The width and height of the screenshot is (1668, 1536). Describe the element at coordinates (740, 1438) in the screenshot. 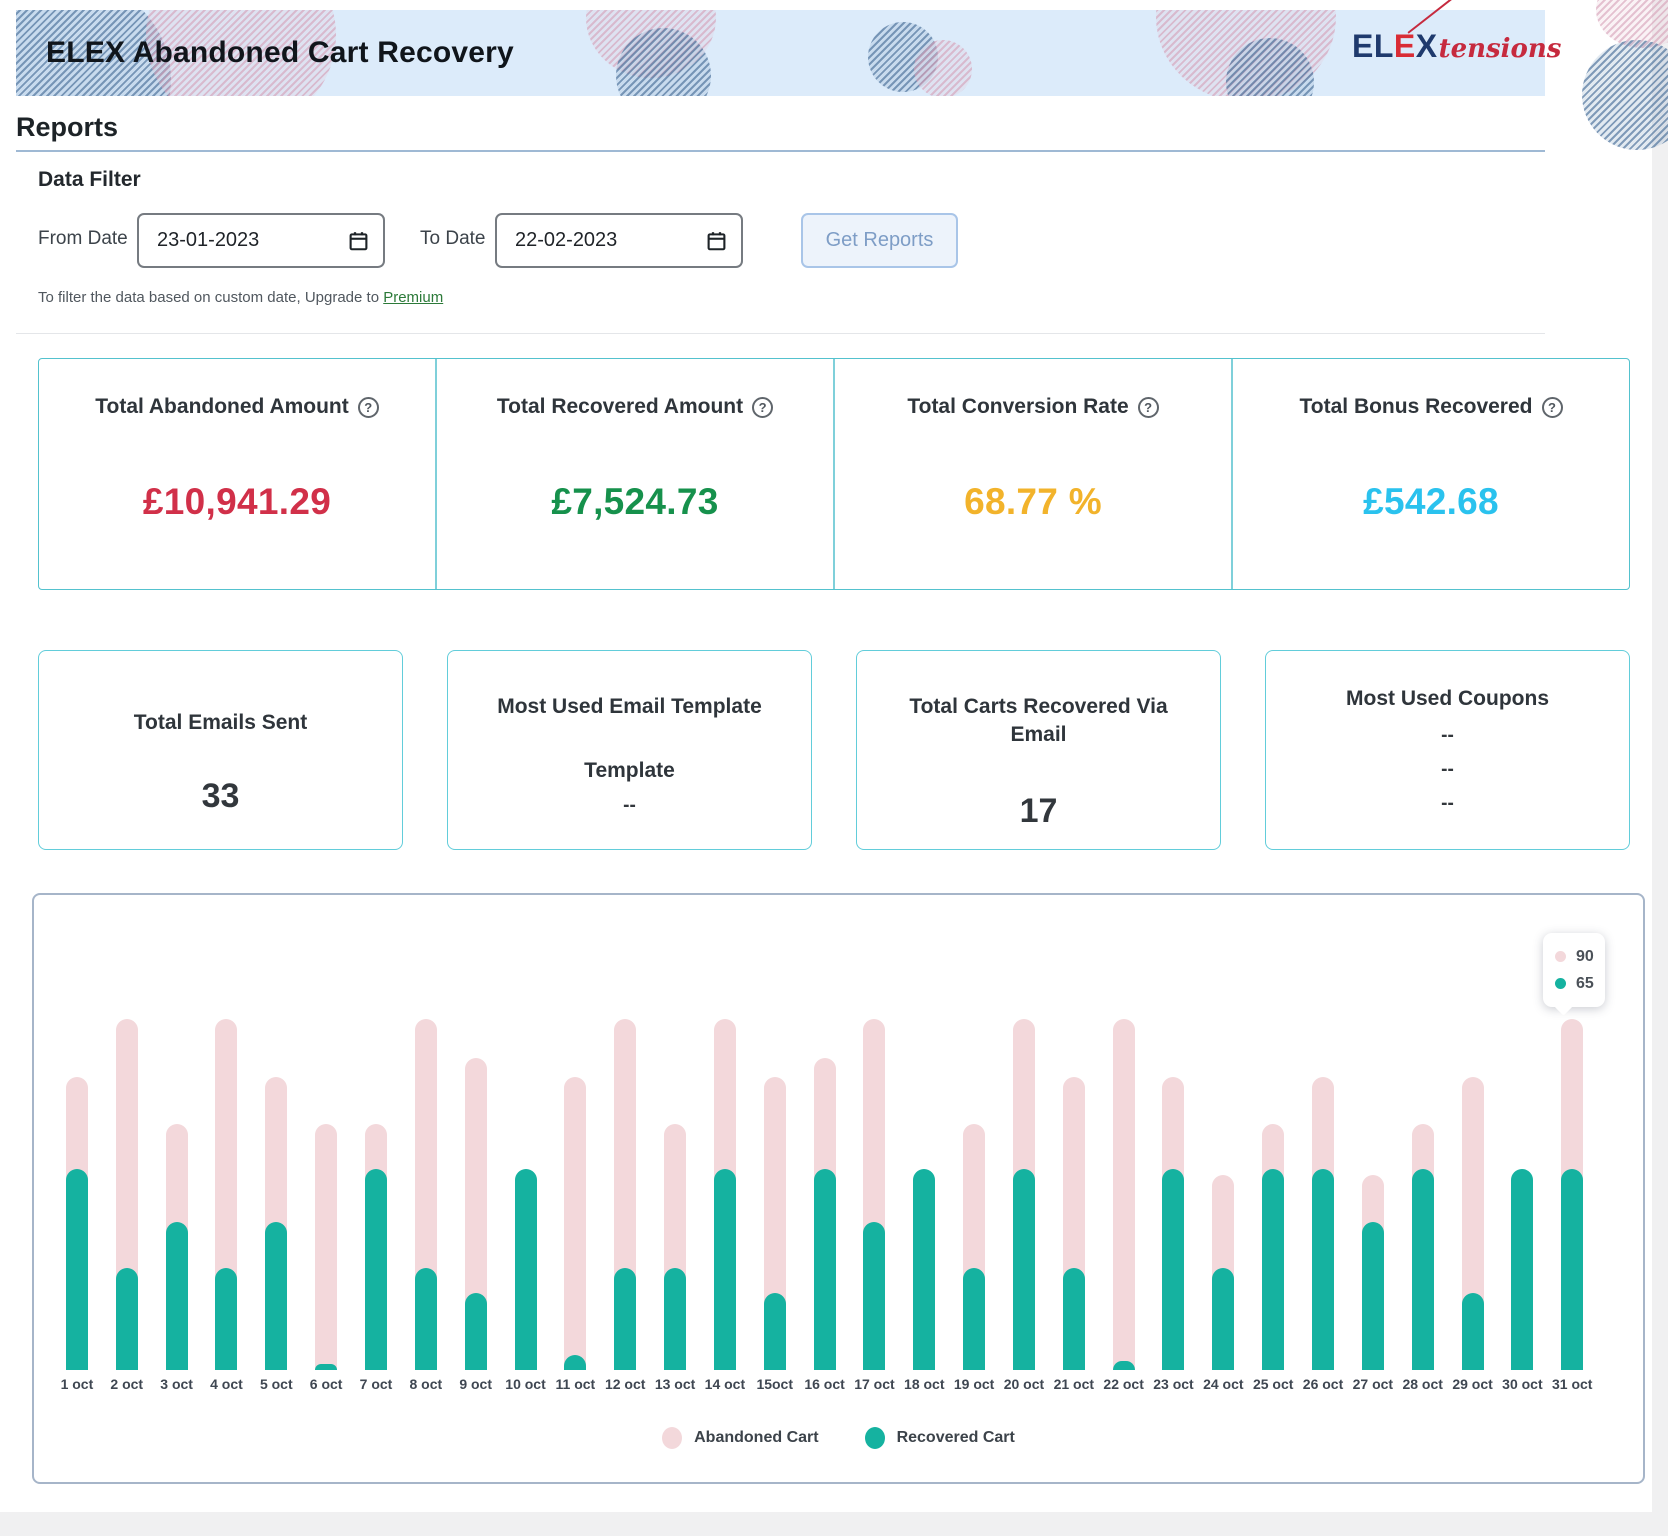

I see `legend-abandoned-cart: Abandoned Cart` at that location.